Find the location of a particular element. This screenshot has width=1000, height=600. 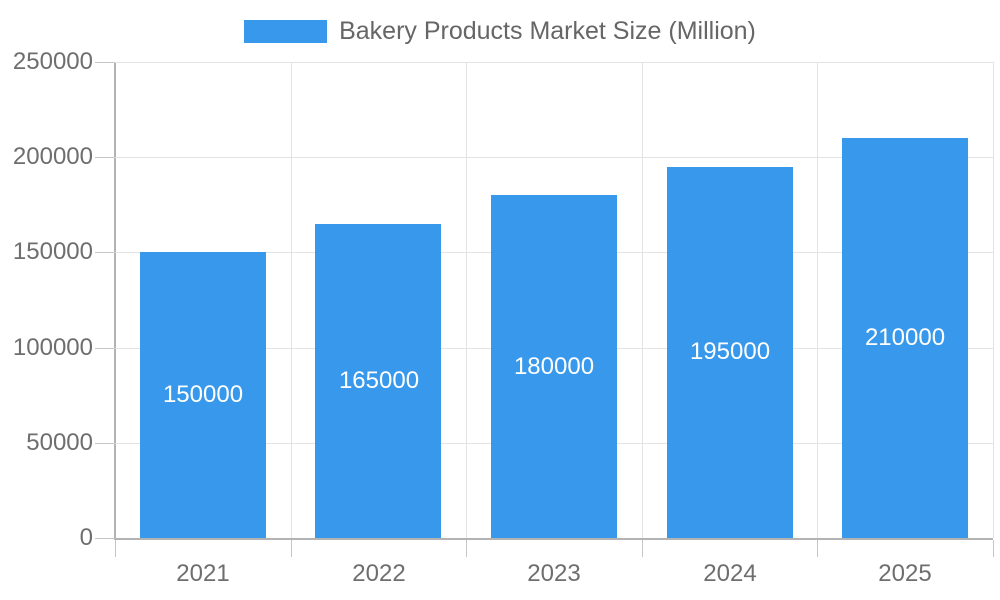

y-tick-label: 100000 is located at coordinates (52, 347).